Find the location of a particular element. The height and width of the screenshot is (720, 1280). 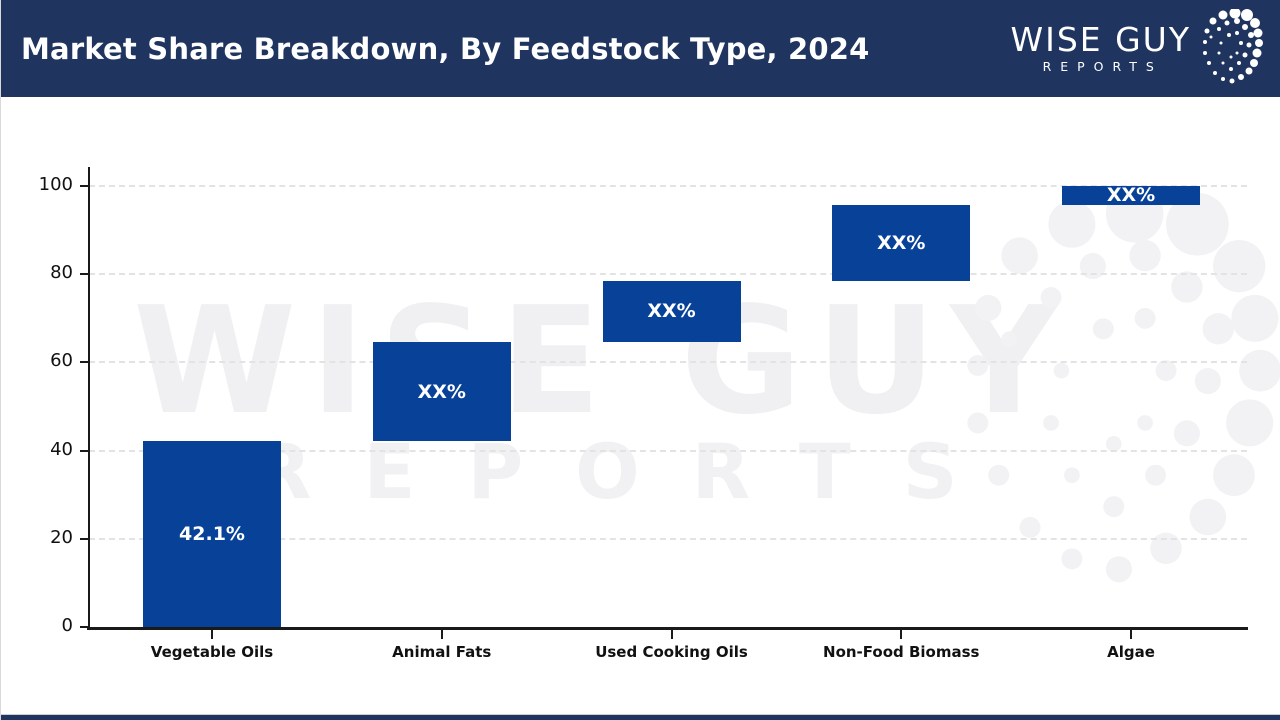

bar-0: 42.1% is located at coordinates (212, 534).